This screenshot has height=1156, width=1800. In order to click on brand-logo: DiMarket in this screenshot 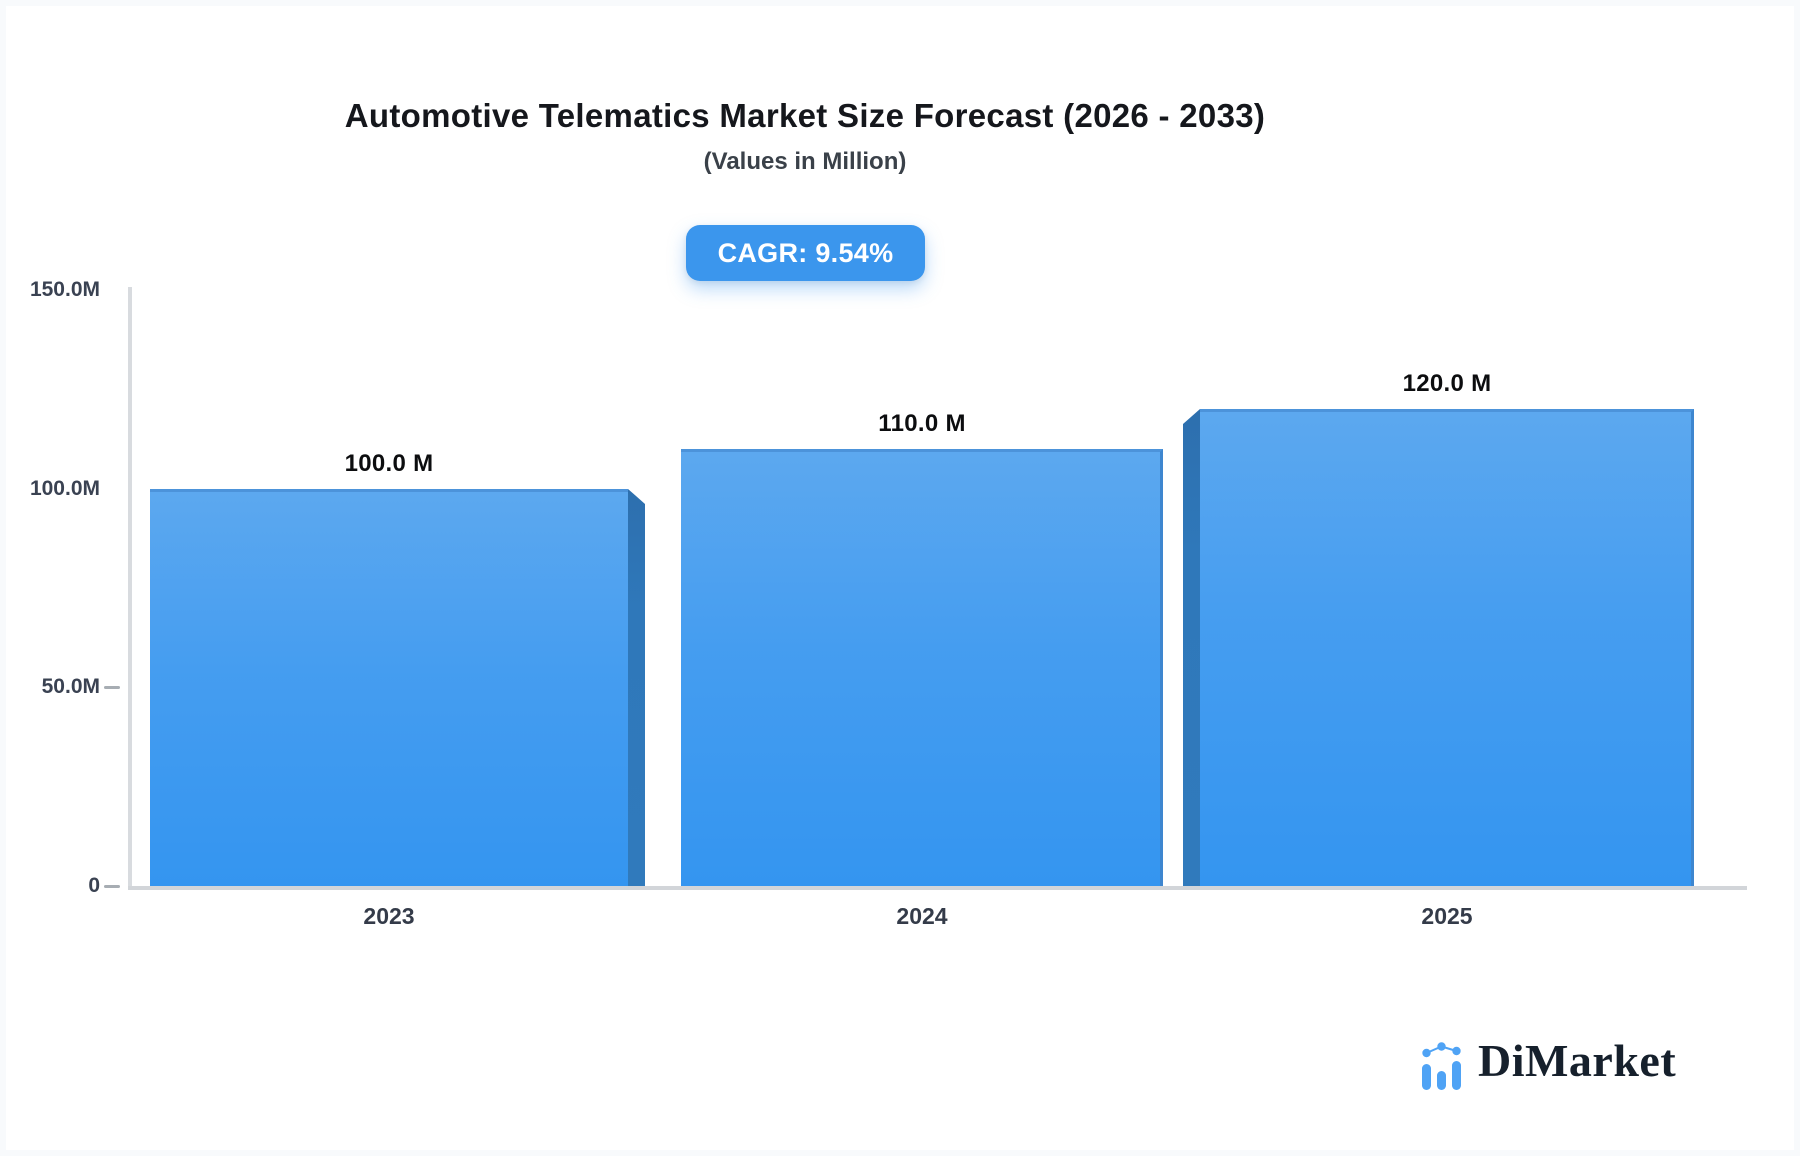, I will do `click(1548, 1063)`.